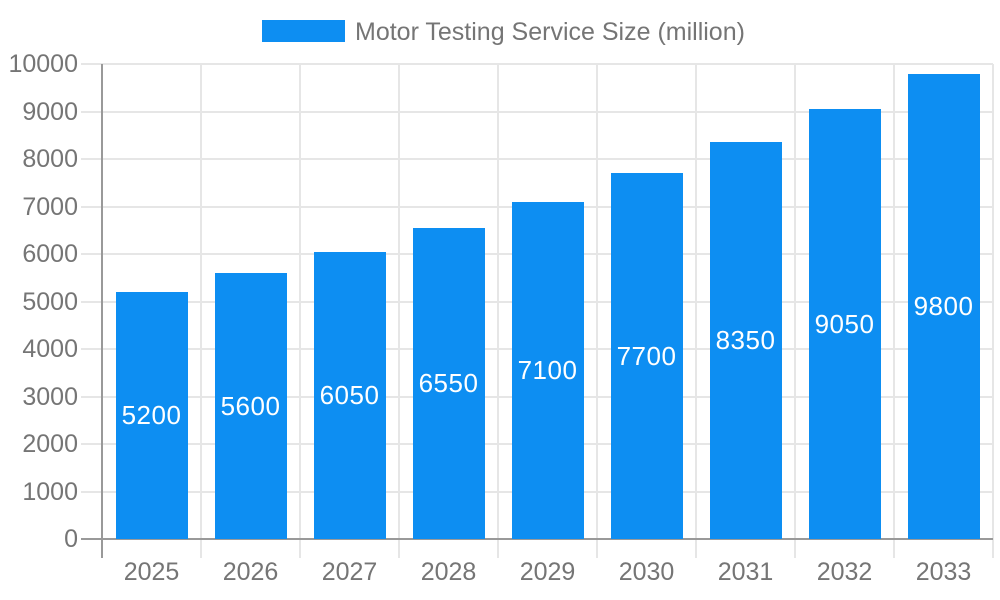 The height and width of the screenshot is (600, 1000). What do you see at coordinates (349, 572) in the screenshot?
I see `x-axis-tick-label: 2027` at bounding box center [349, 572].